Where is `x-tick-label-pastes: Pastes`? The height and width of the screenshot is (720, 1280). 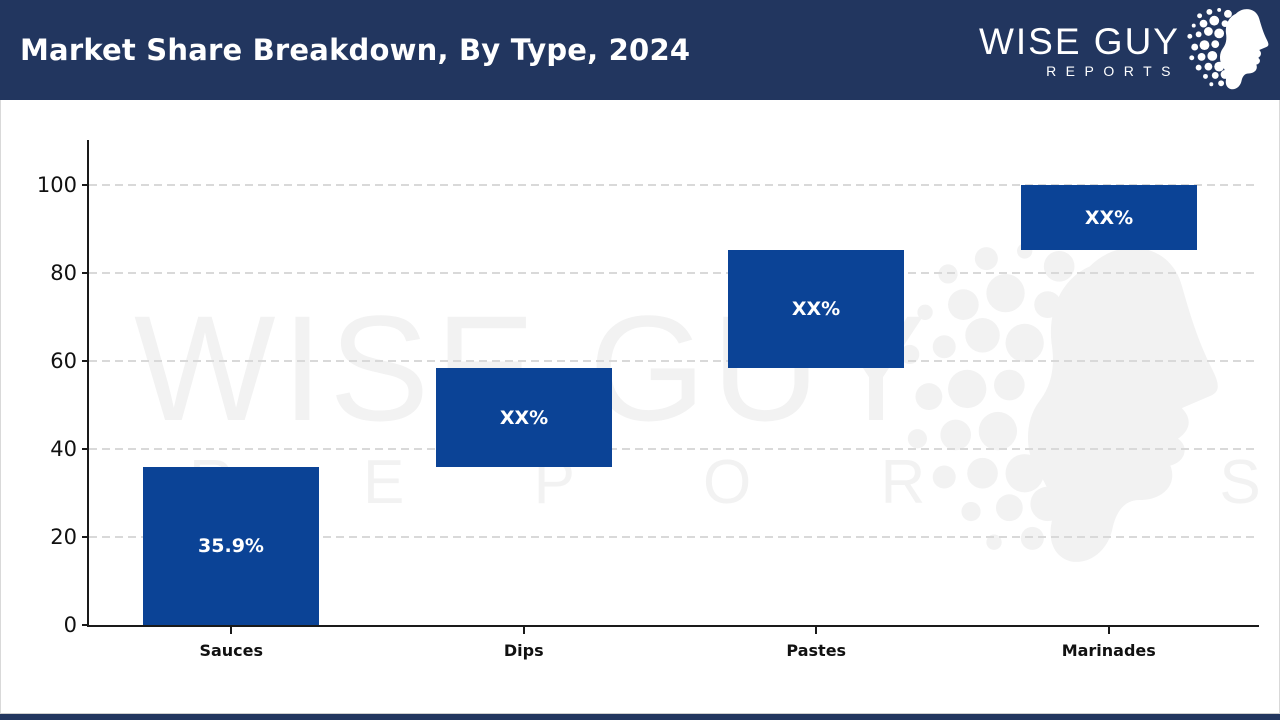 x-tick-label-pastes: Pastes is located at coordinates (816, 650).